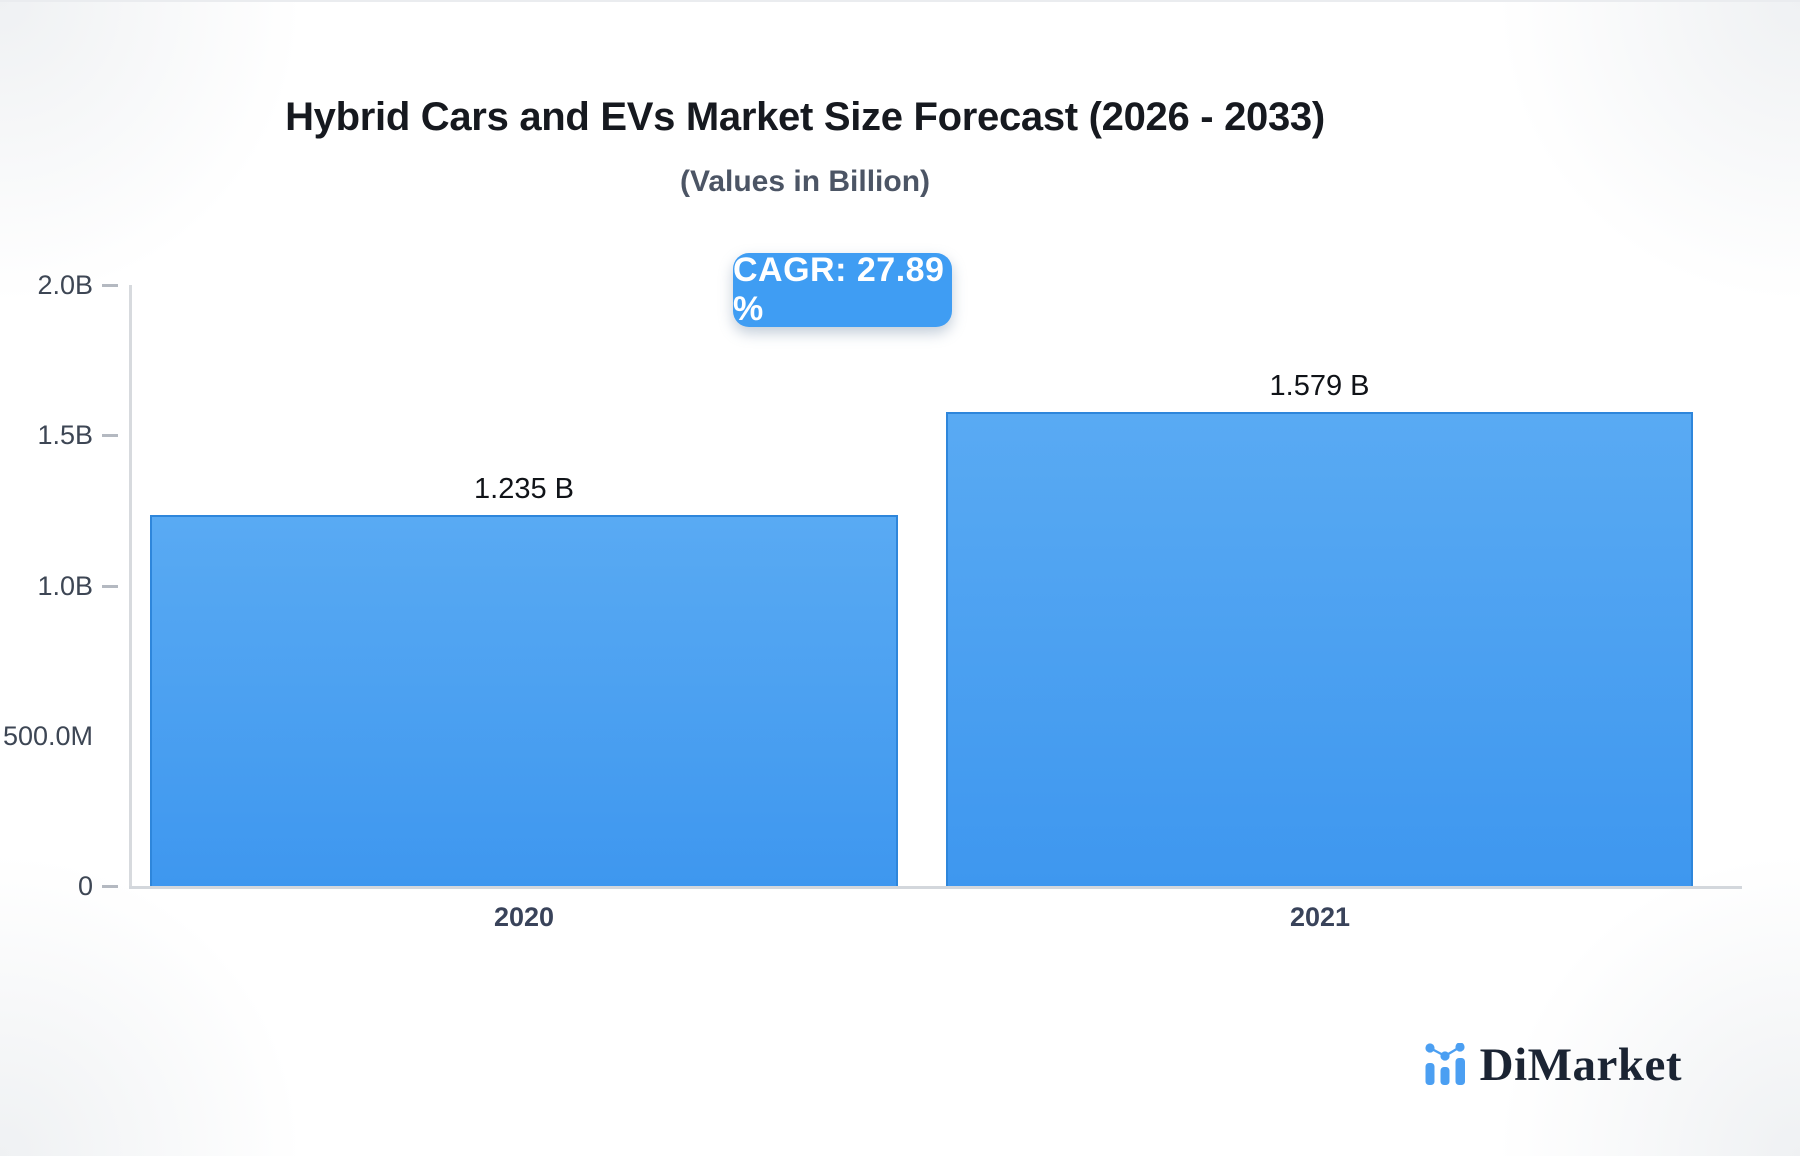 This screenshot has height=1156, width=1800. I want to click on bar-2020, so click(524, 700).